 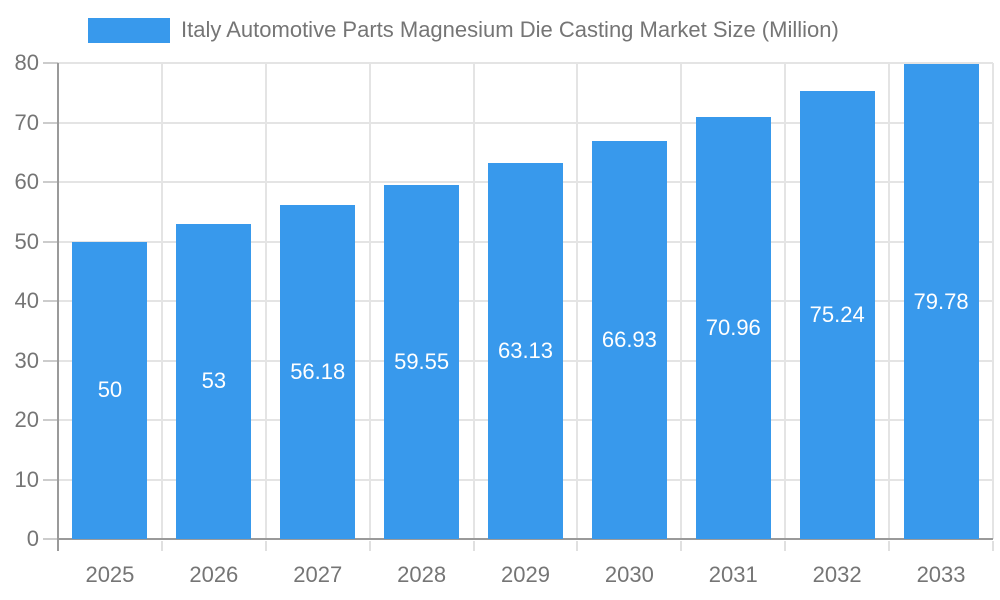 I want to click on bar-value-label: 66.93, so click(x=629, y=339).